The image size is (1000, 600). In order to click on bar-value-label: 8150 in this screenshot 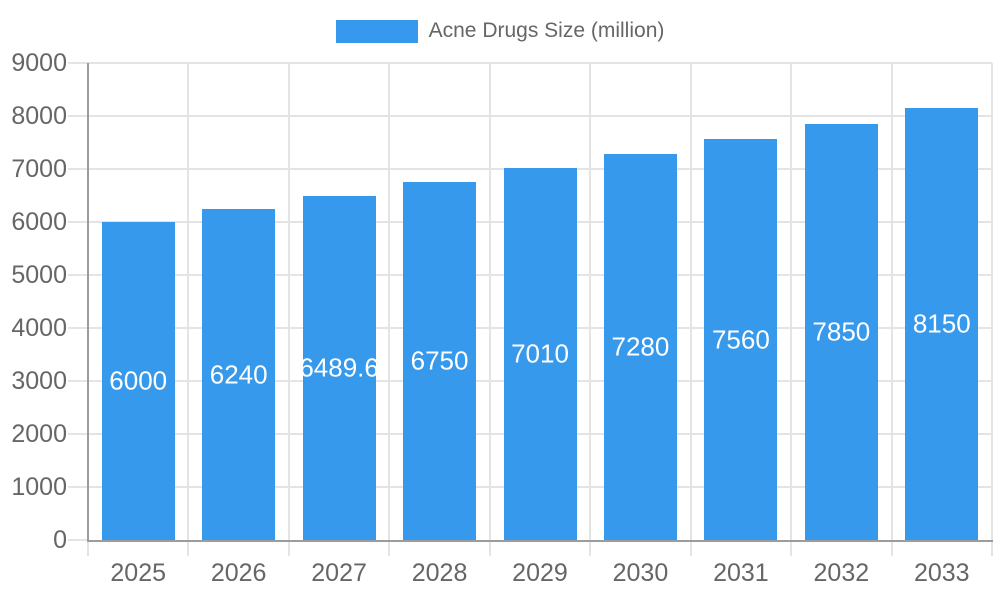, I will do `click(941, 323)`.